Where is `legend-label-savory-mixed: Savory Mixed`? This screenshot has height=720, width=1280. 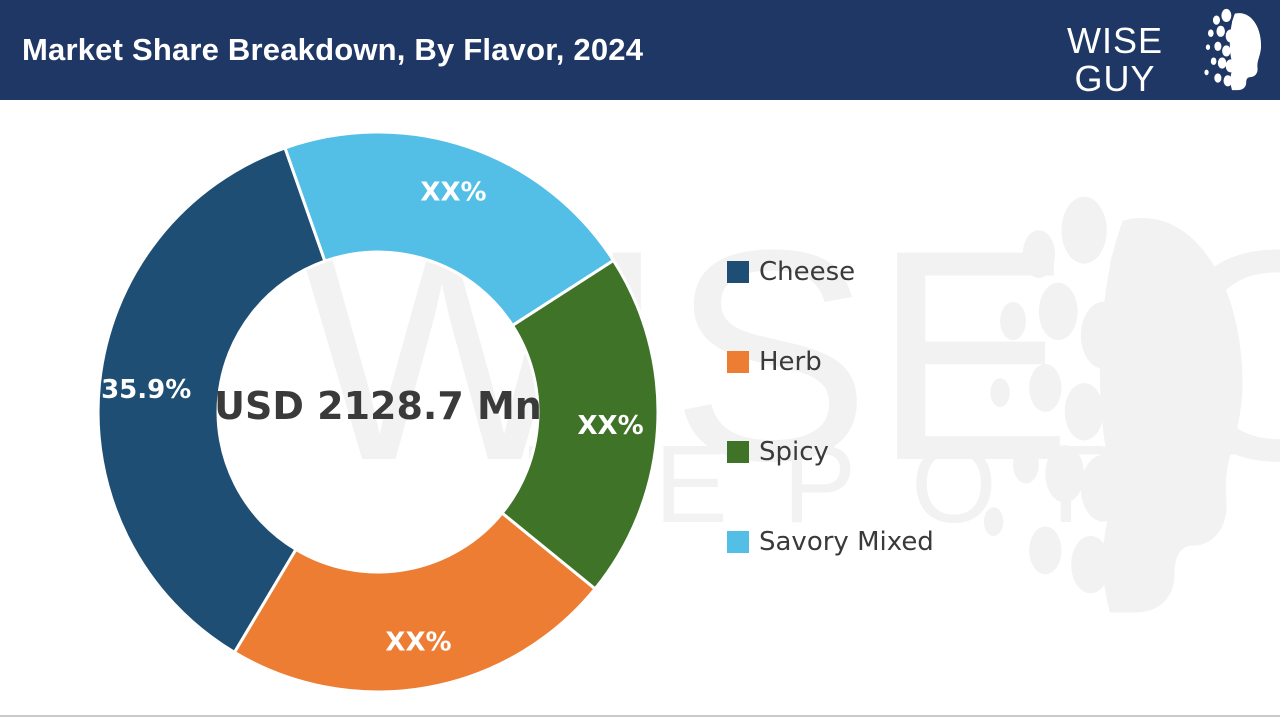 legend-label-savory-mixed: Savory Mixed is located at coordinates (846, 542).